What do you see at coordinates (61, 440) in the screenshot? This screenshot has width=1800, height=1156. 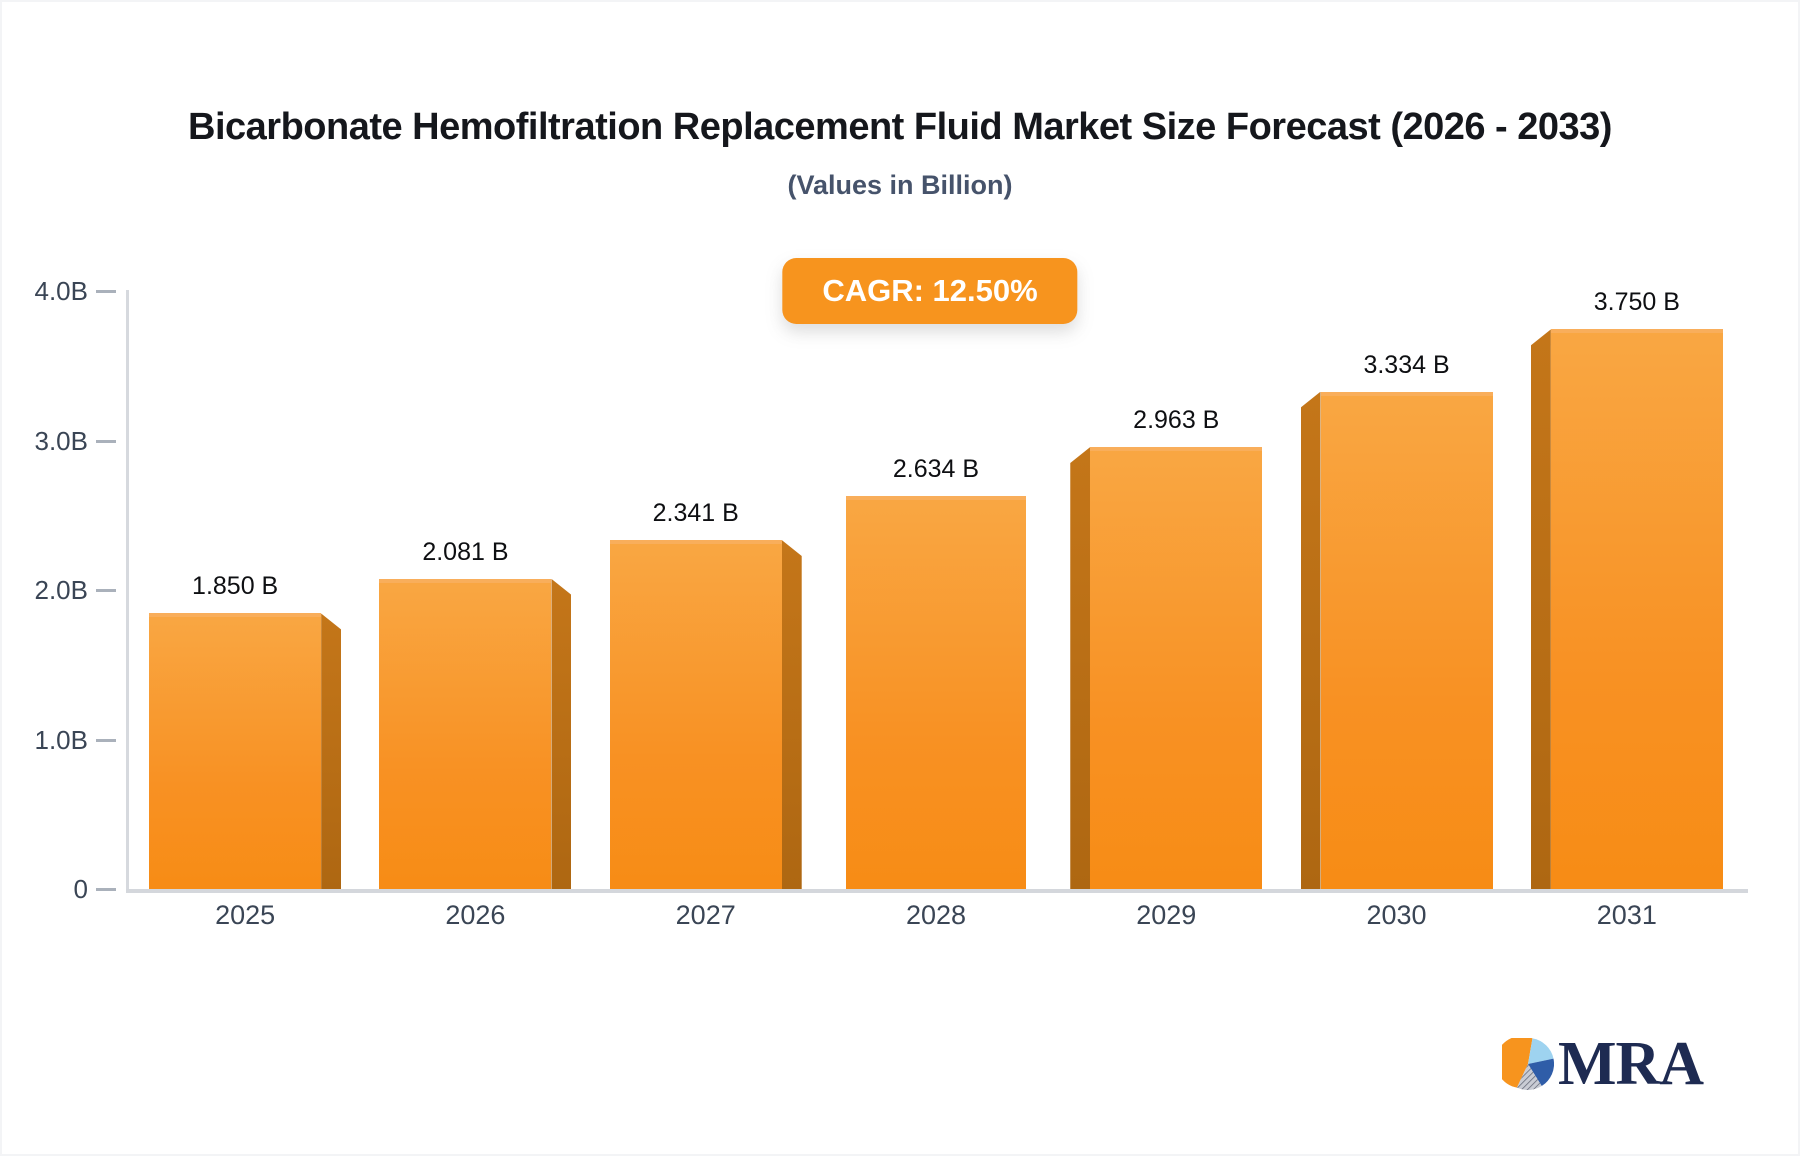 I see `y-tick-label: 3.0B` at bounding box center [61, 440].